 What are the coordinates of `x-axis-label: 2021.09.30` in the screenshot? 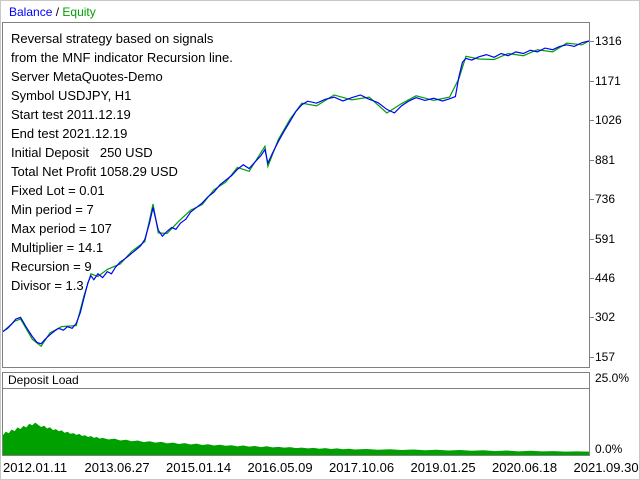 It's located at (606, 467).